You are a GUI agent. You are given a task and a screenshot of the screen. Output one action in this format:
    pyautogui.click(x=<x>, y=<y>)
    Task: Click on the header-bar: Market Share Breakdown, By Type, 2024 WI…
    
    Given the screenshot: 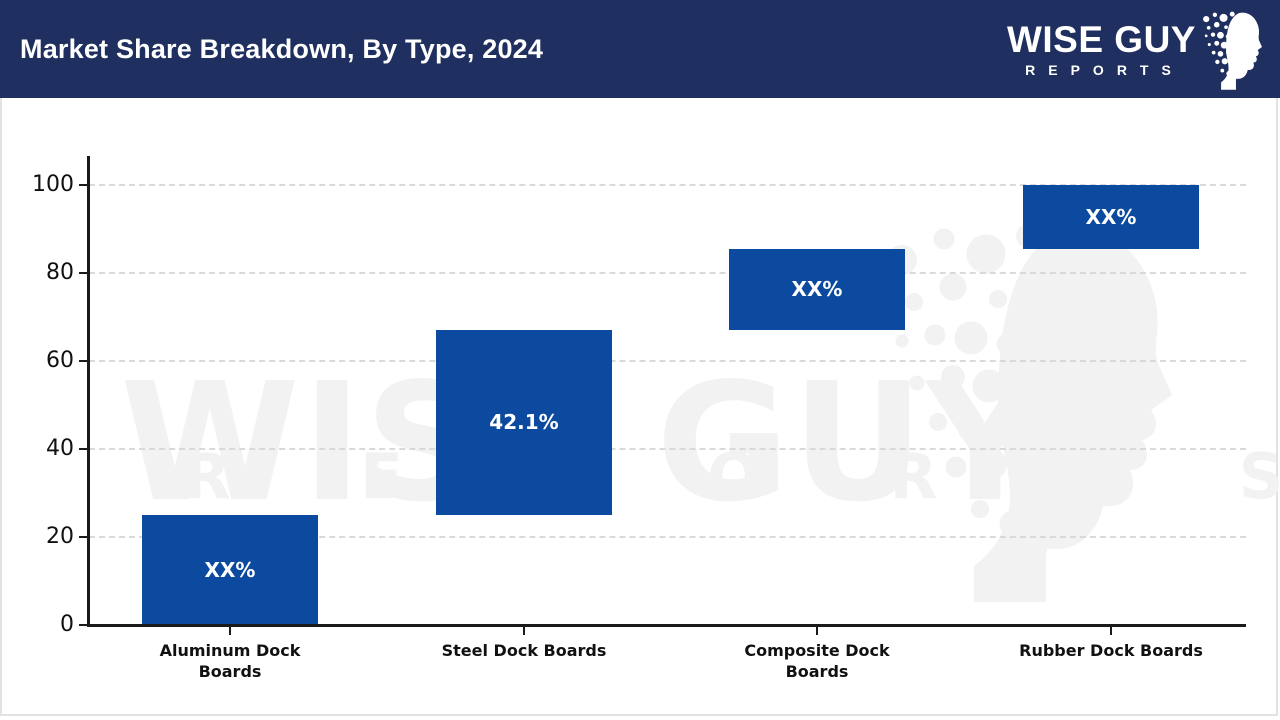 What is the action you would take?
    pyautogui.click(x=640, y=49)
    